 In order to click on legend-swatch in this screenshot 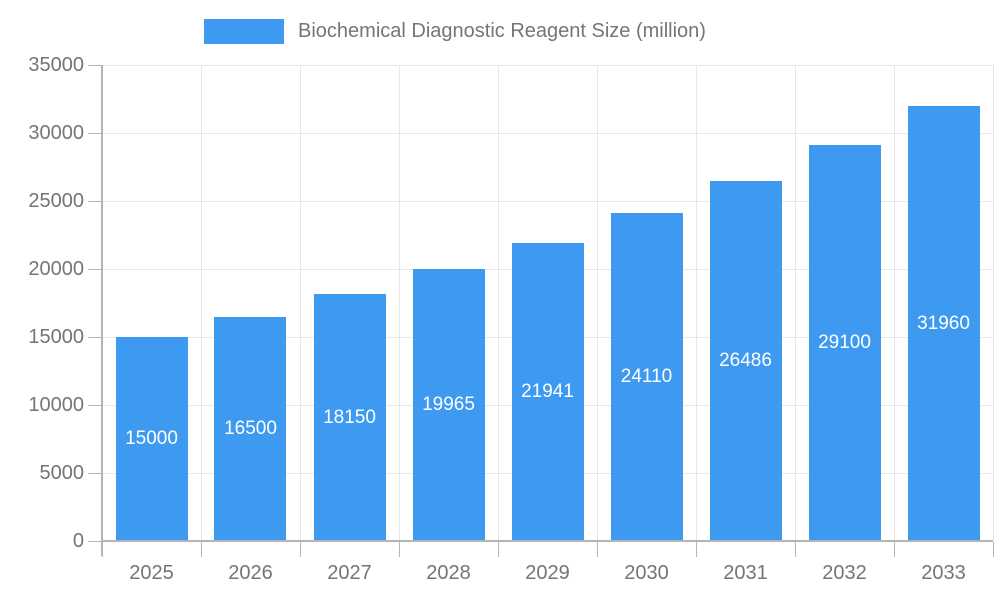, I will do `click(244, 31)`.